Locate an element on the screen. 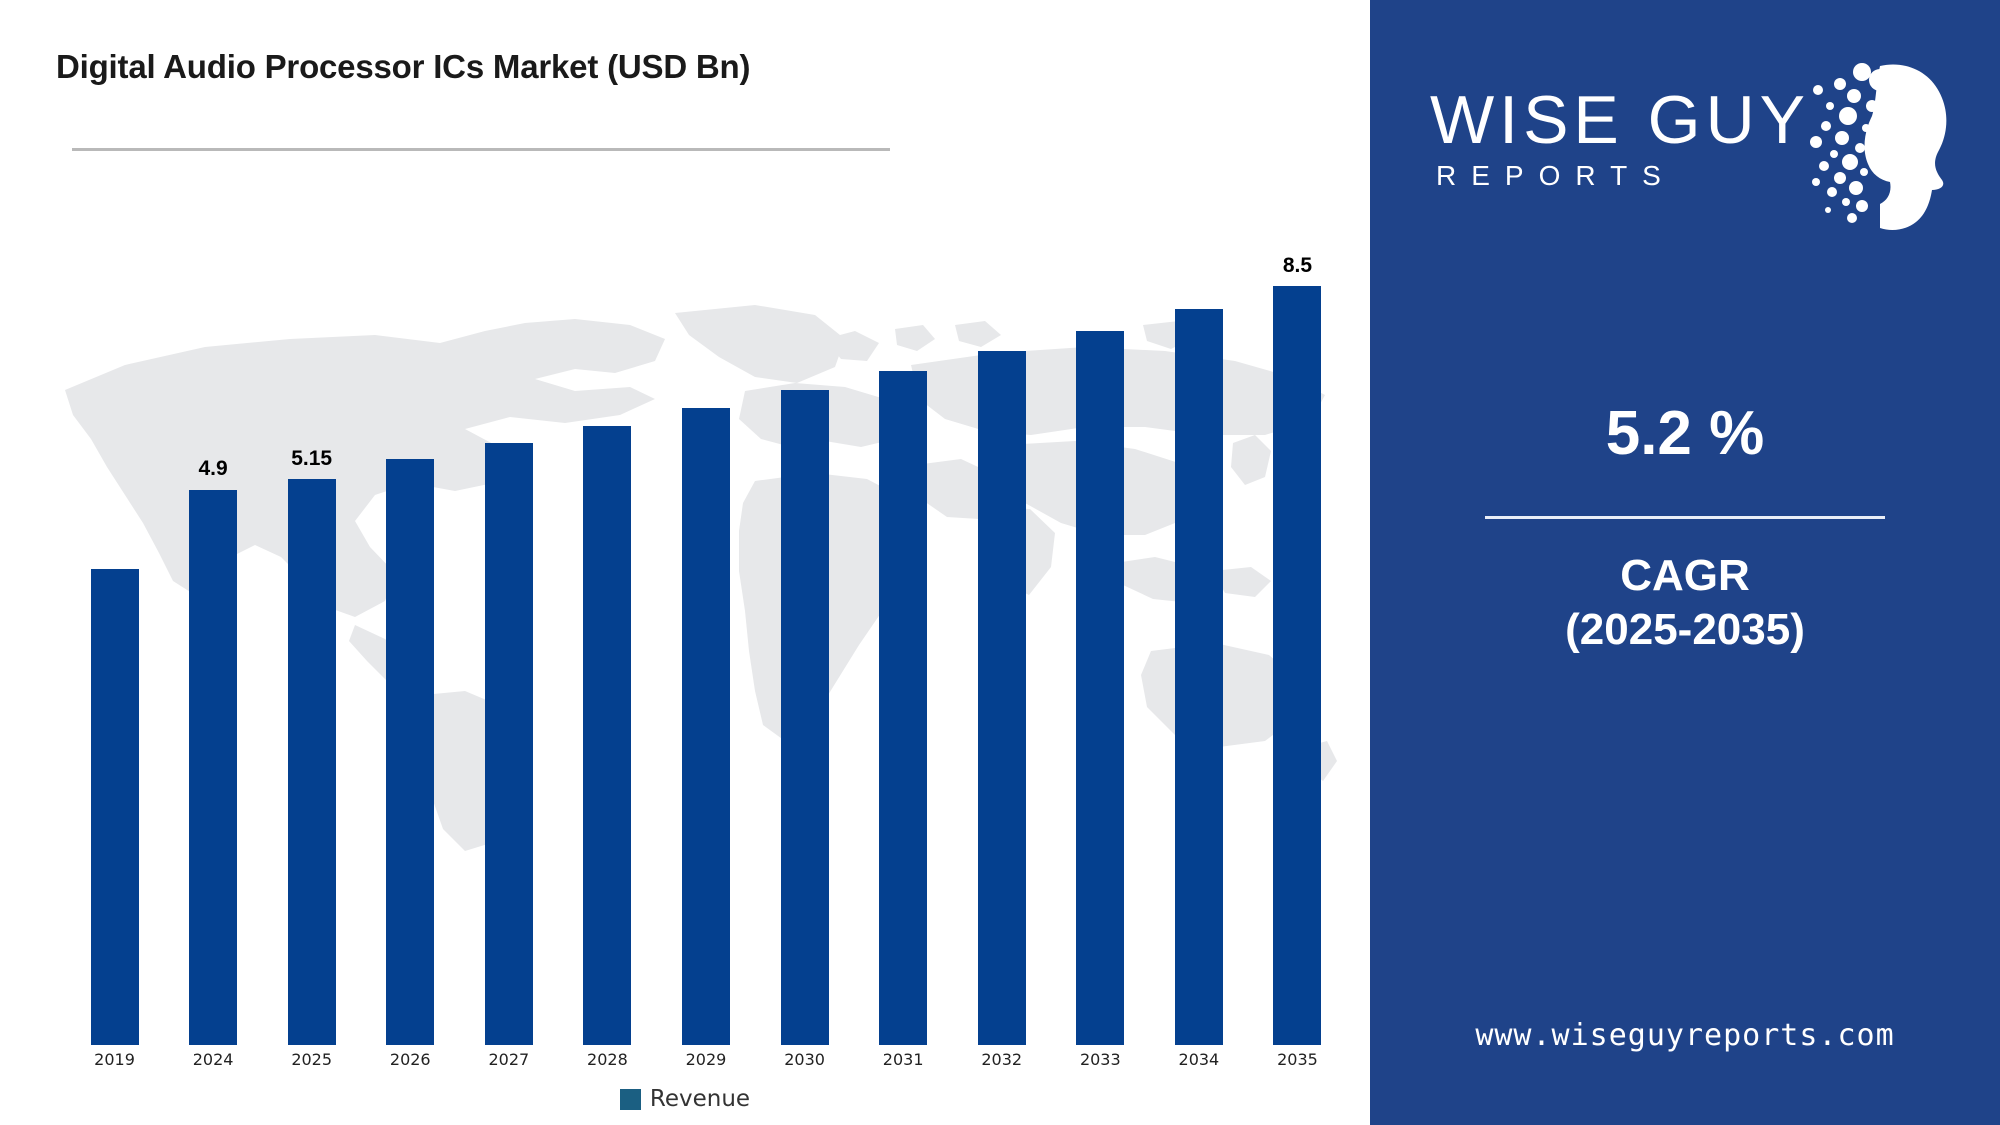  bar-2026 is located at coordinates (410, 752).